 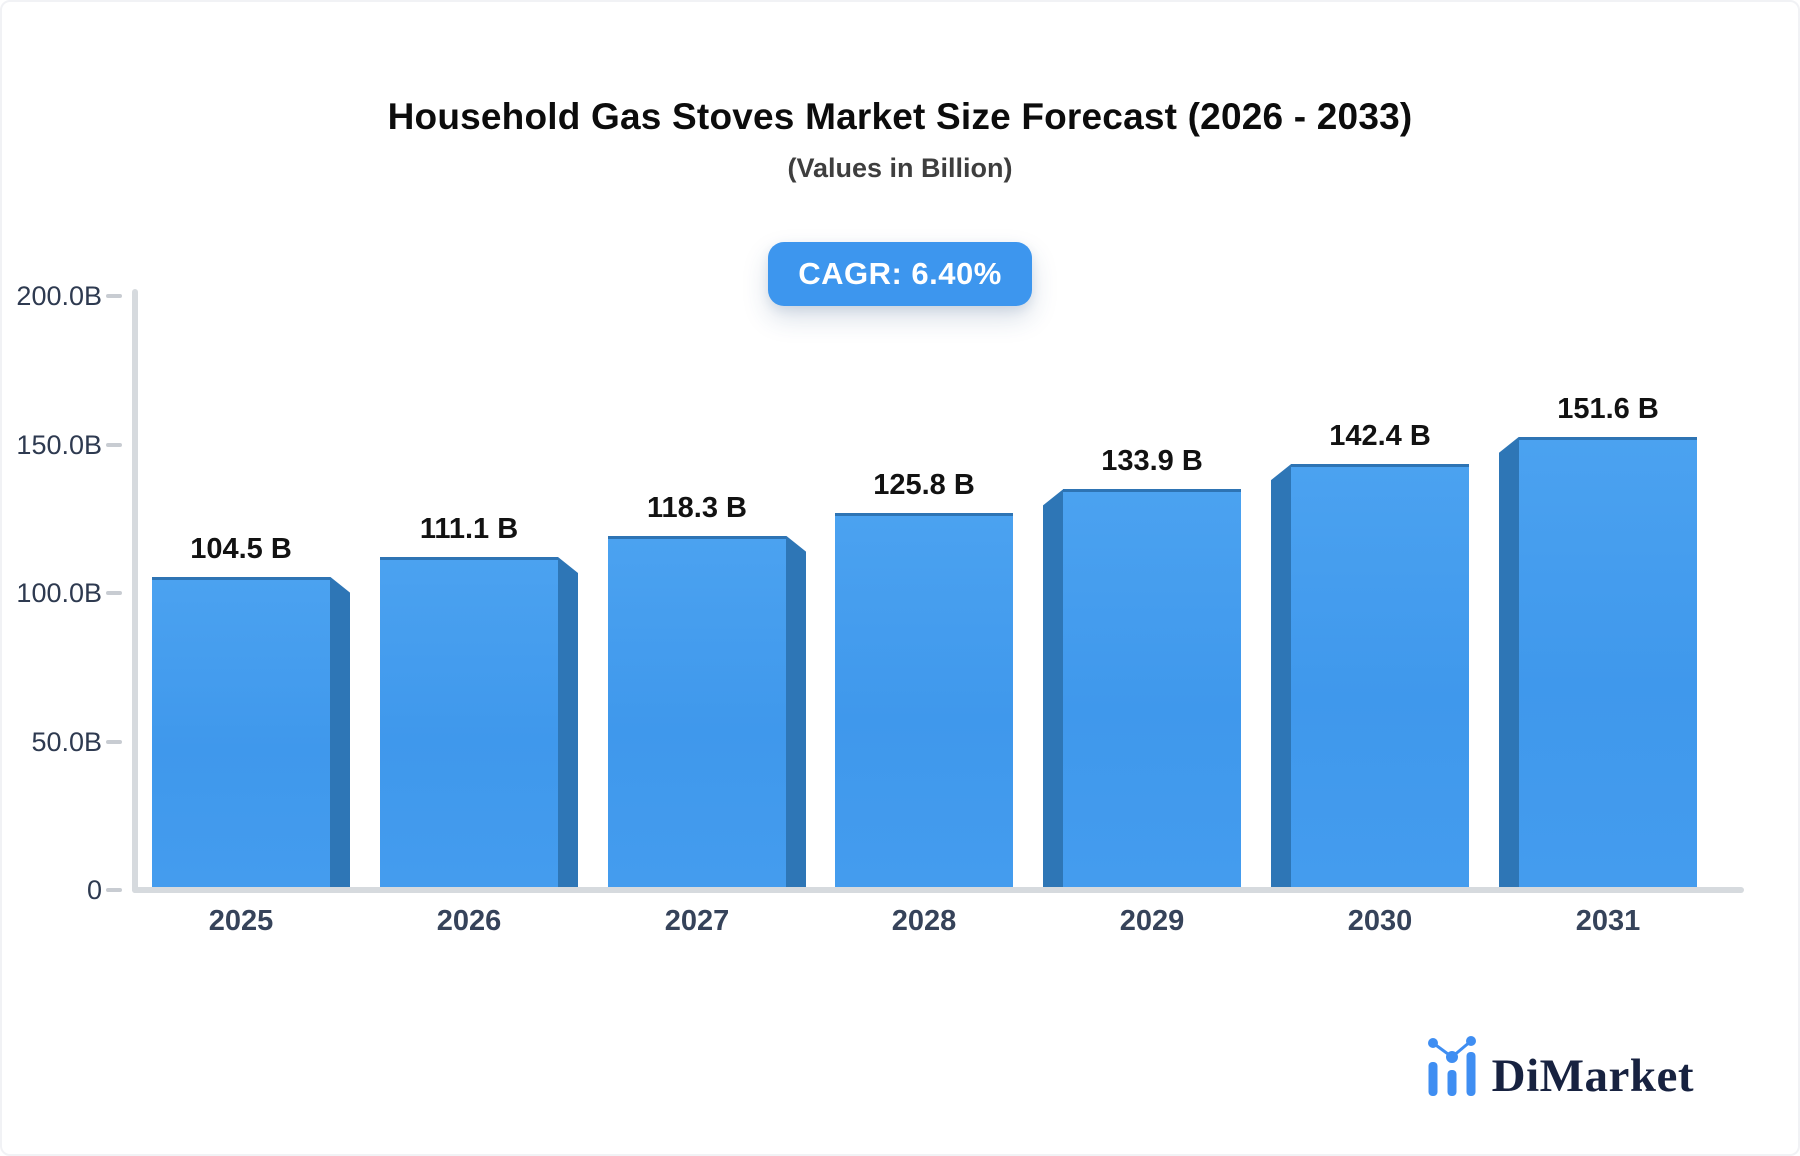 I want to click on y-axis-tick-label: 0, so click(x=94, y=890).